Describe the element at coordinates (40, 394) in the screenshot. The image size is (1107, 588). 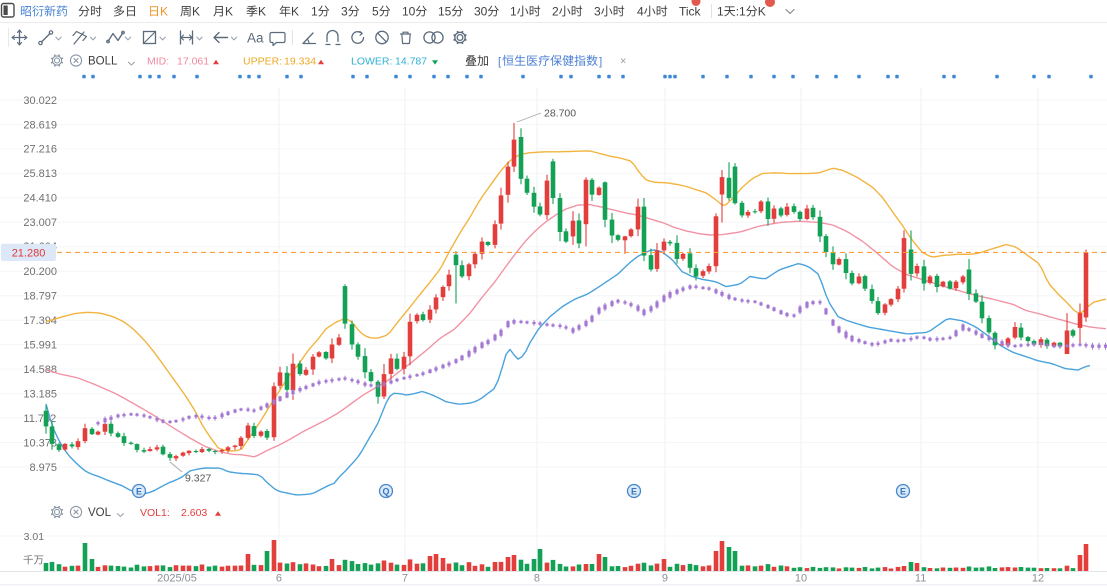
I see `svg-text: 13.185` at that location.